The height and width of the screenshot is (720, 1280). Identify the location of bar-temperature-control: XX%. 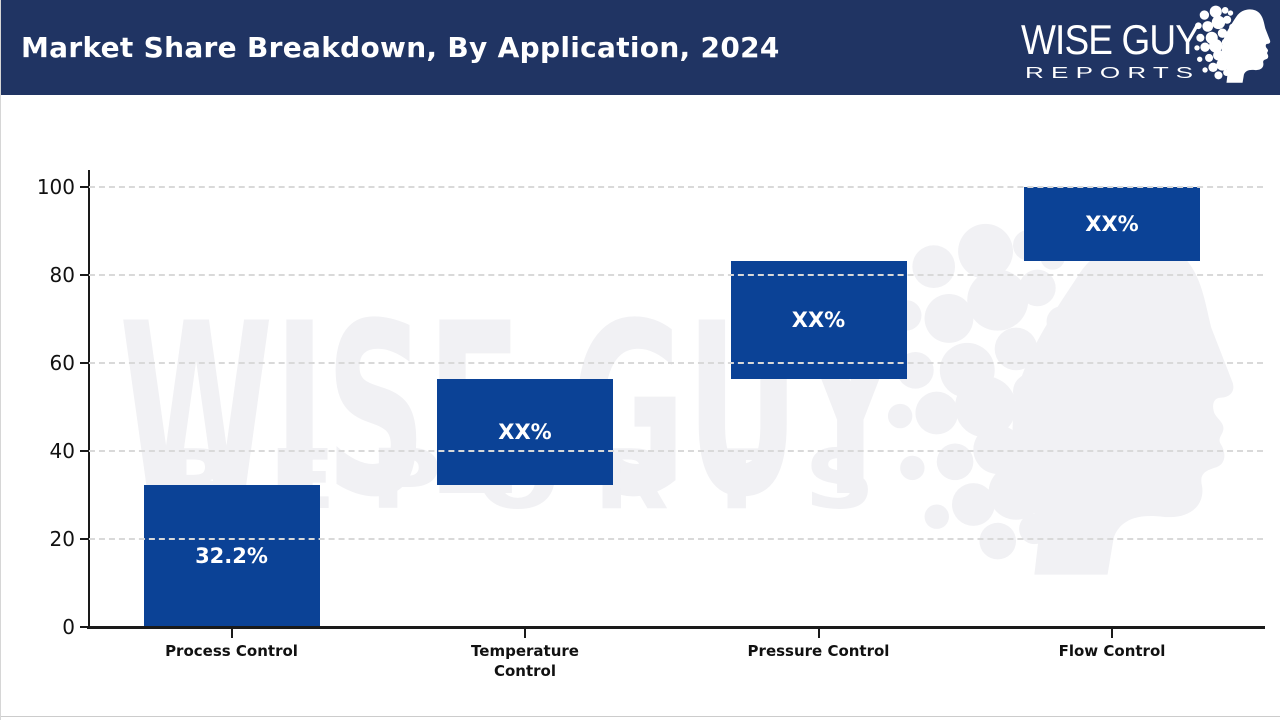
(525, 432).